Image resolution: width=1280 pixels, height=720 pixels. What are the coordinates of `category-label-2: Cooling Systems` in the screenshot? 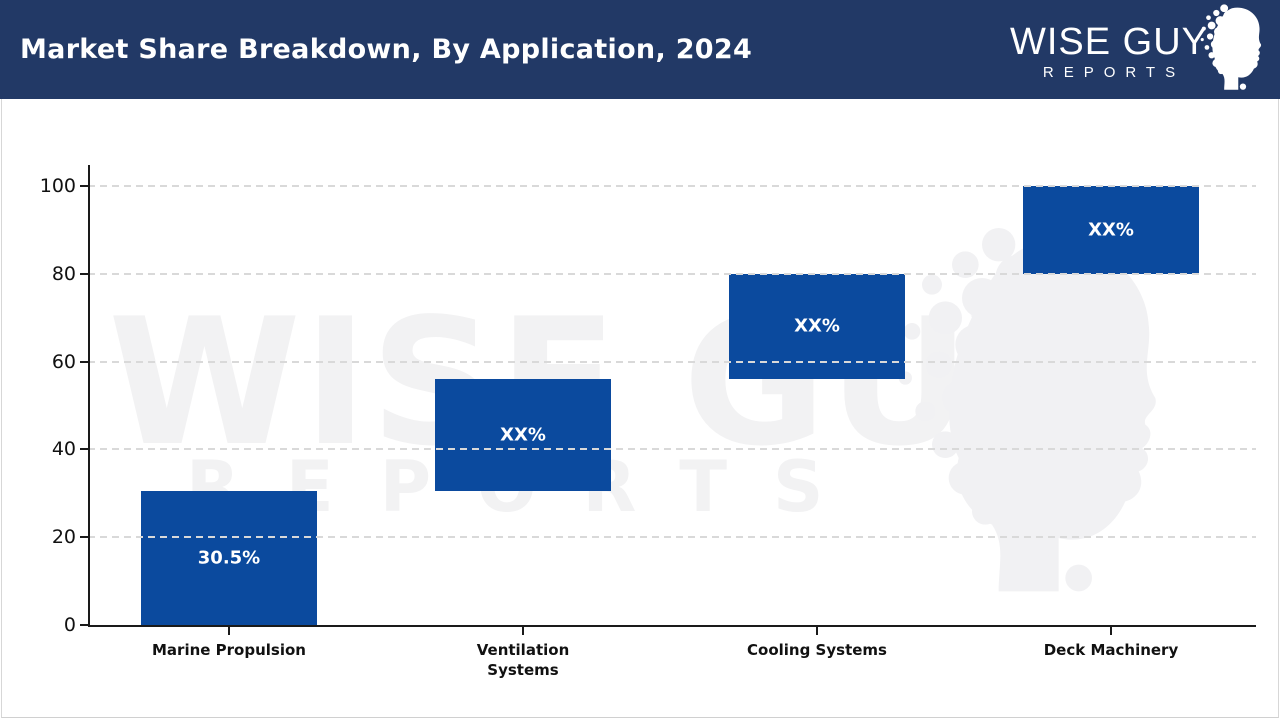 It's located at (817, 650).